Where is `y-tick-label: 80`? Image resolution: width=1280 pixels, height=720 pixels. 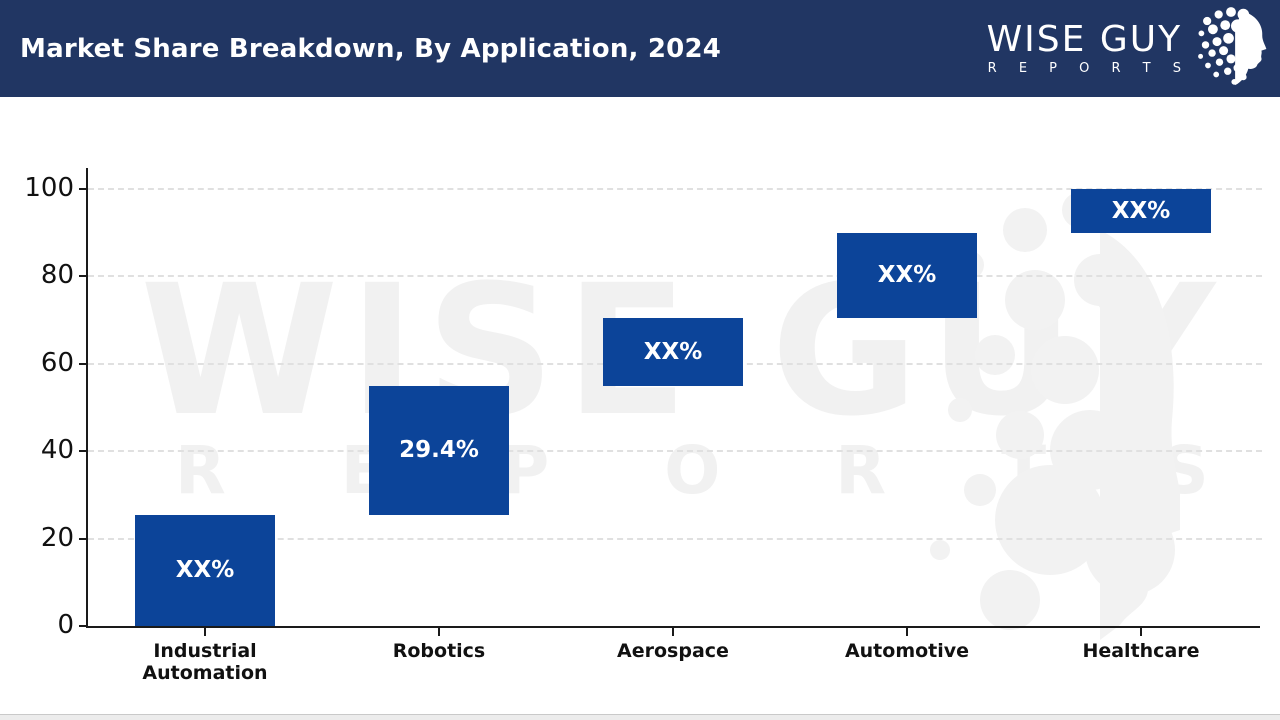 y-tick-label: 80 is located at coordinates (57, 275).